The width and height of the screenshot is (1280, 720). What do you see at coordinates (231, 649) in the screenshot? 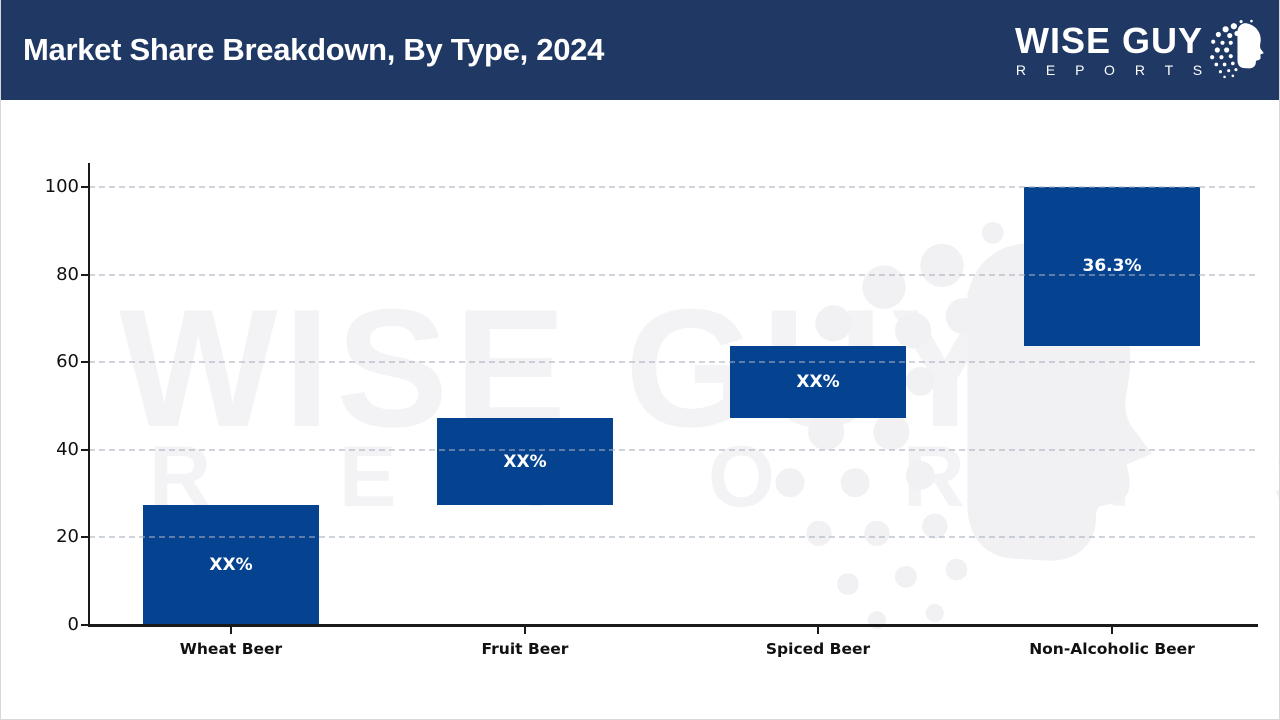
I see `x-category-label: Wheat Beer` at bounding box center [231, 649].